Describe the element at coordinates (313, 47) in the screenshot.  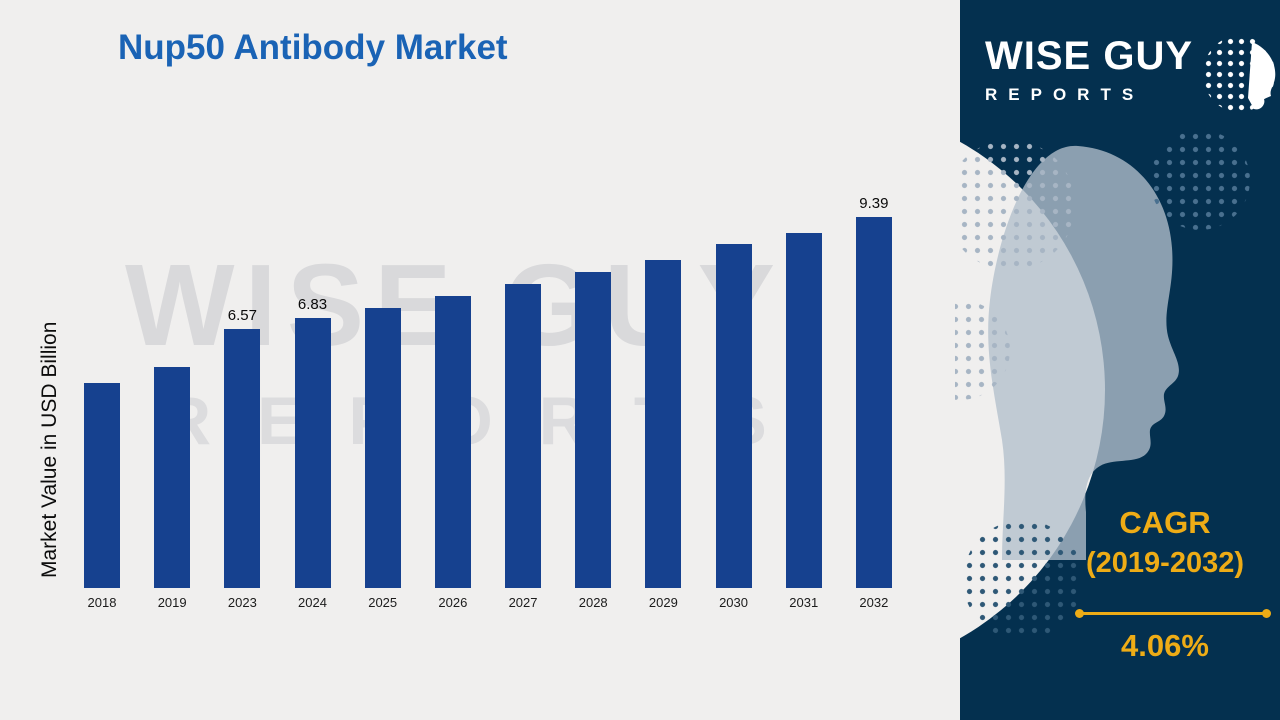
I see `chart-title: Nup50 Antibody Market` at that location.